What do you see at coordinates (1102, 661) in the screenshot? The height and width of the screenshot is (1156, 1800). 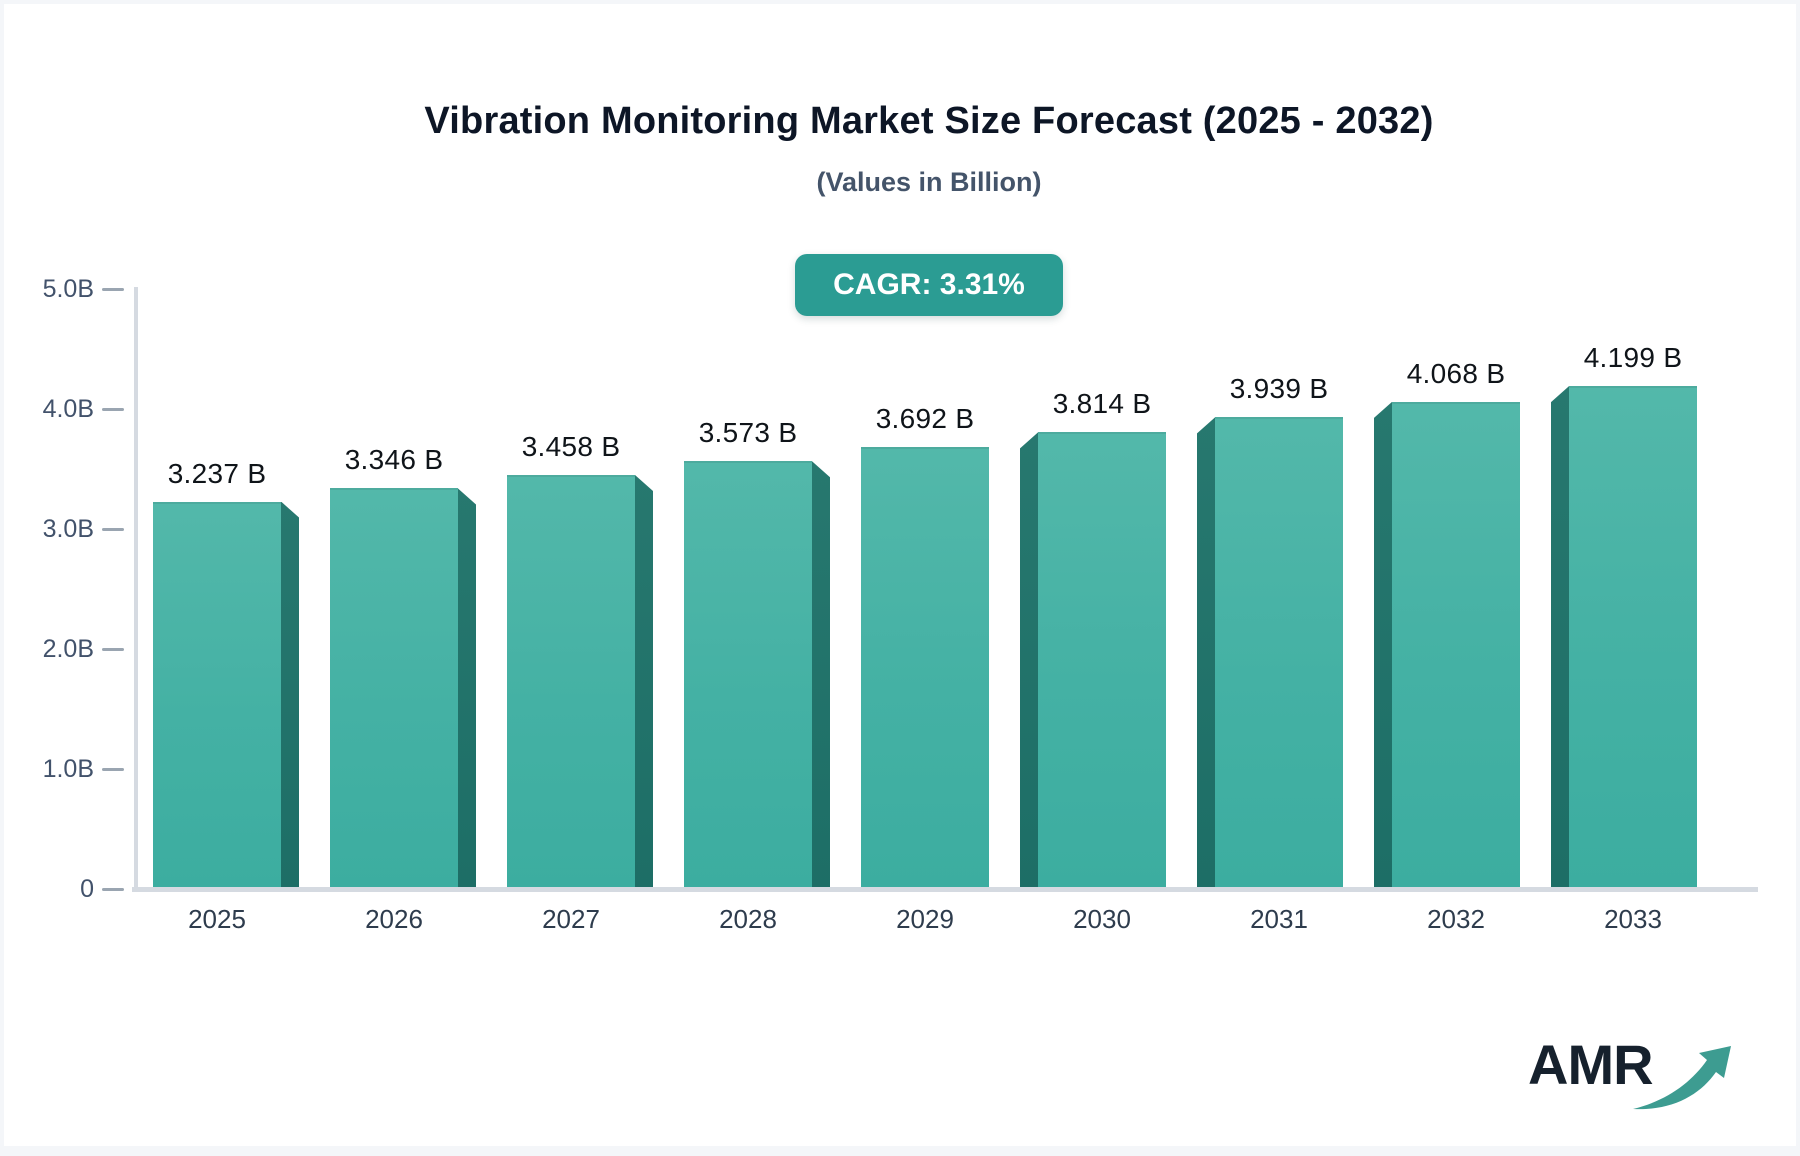 I see `bar-2030` at bounding box center [1102, 661].